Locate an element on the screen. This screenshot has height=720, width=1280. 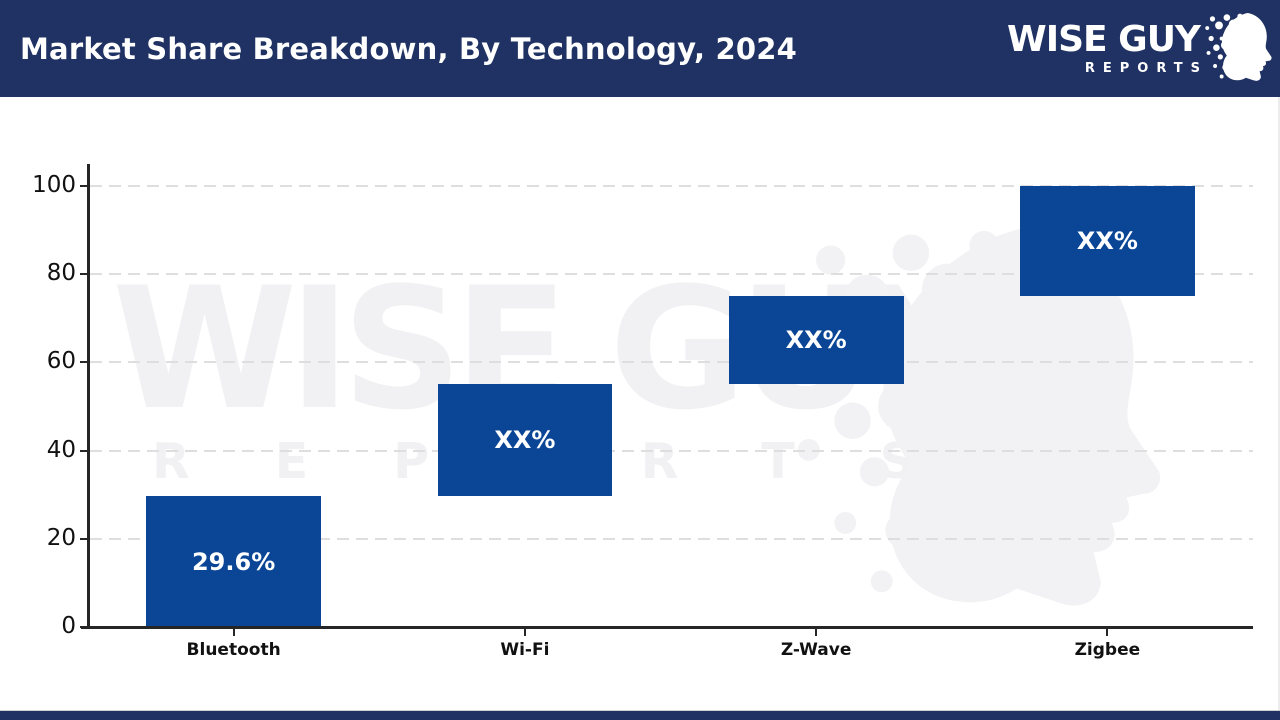
x-category-label: Zigbee is located at coordinates (1107, 650).